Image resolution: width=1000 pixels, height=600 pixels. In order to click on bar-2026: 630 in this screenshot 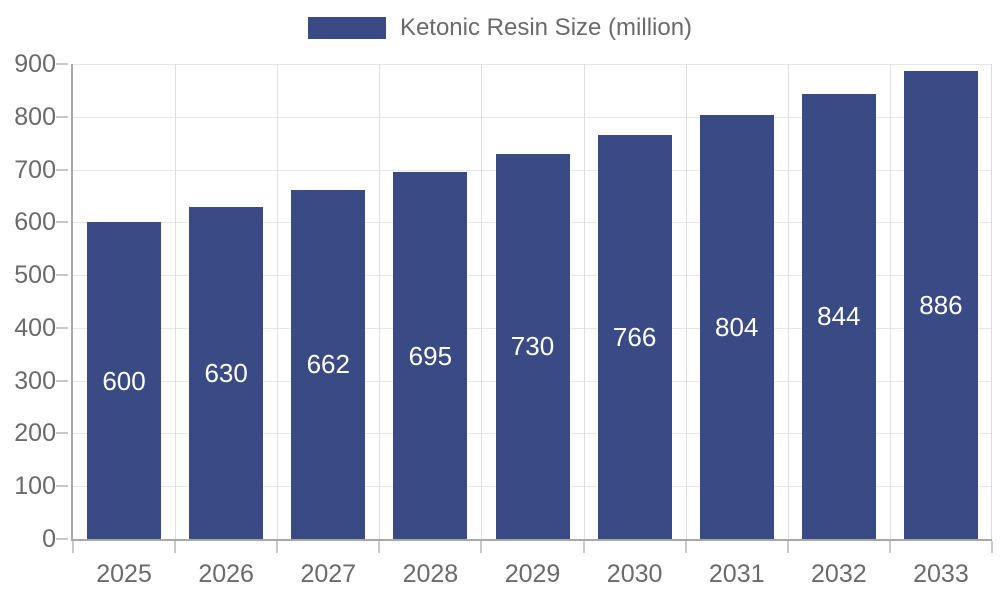, I will do `click(226, 372)`.